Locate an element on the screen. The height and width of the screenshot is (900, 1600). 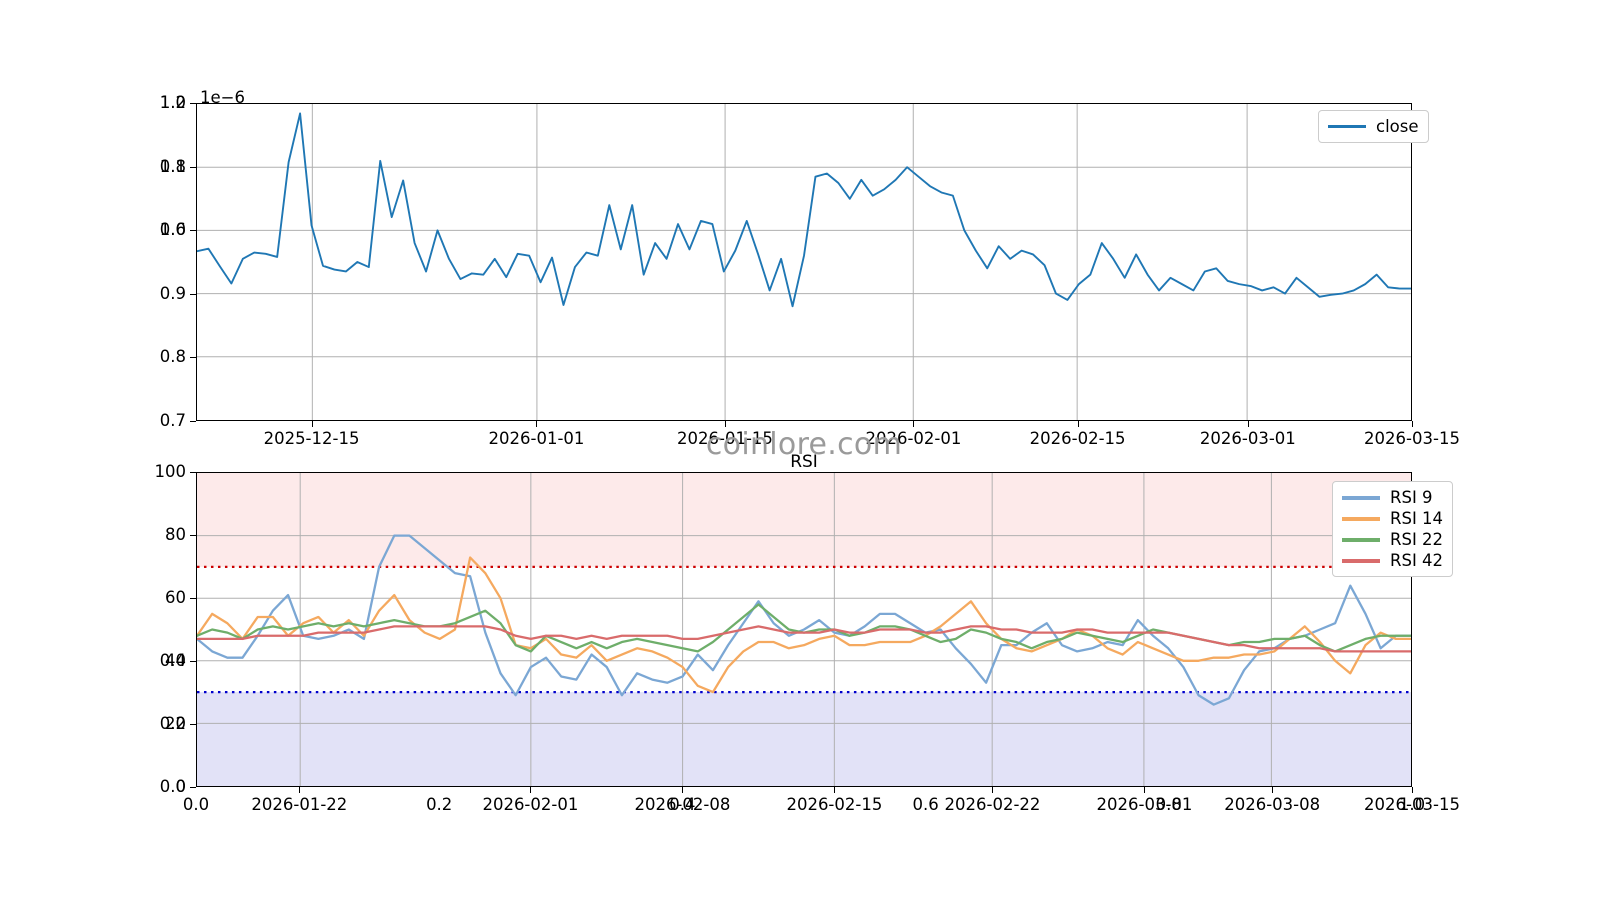
legend-item: RSI 14 is located at coordinates (1392, 518).